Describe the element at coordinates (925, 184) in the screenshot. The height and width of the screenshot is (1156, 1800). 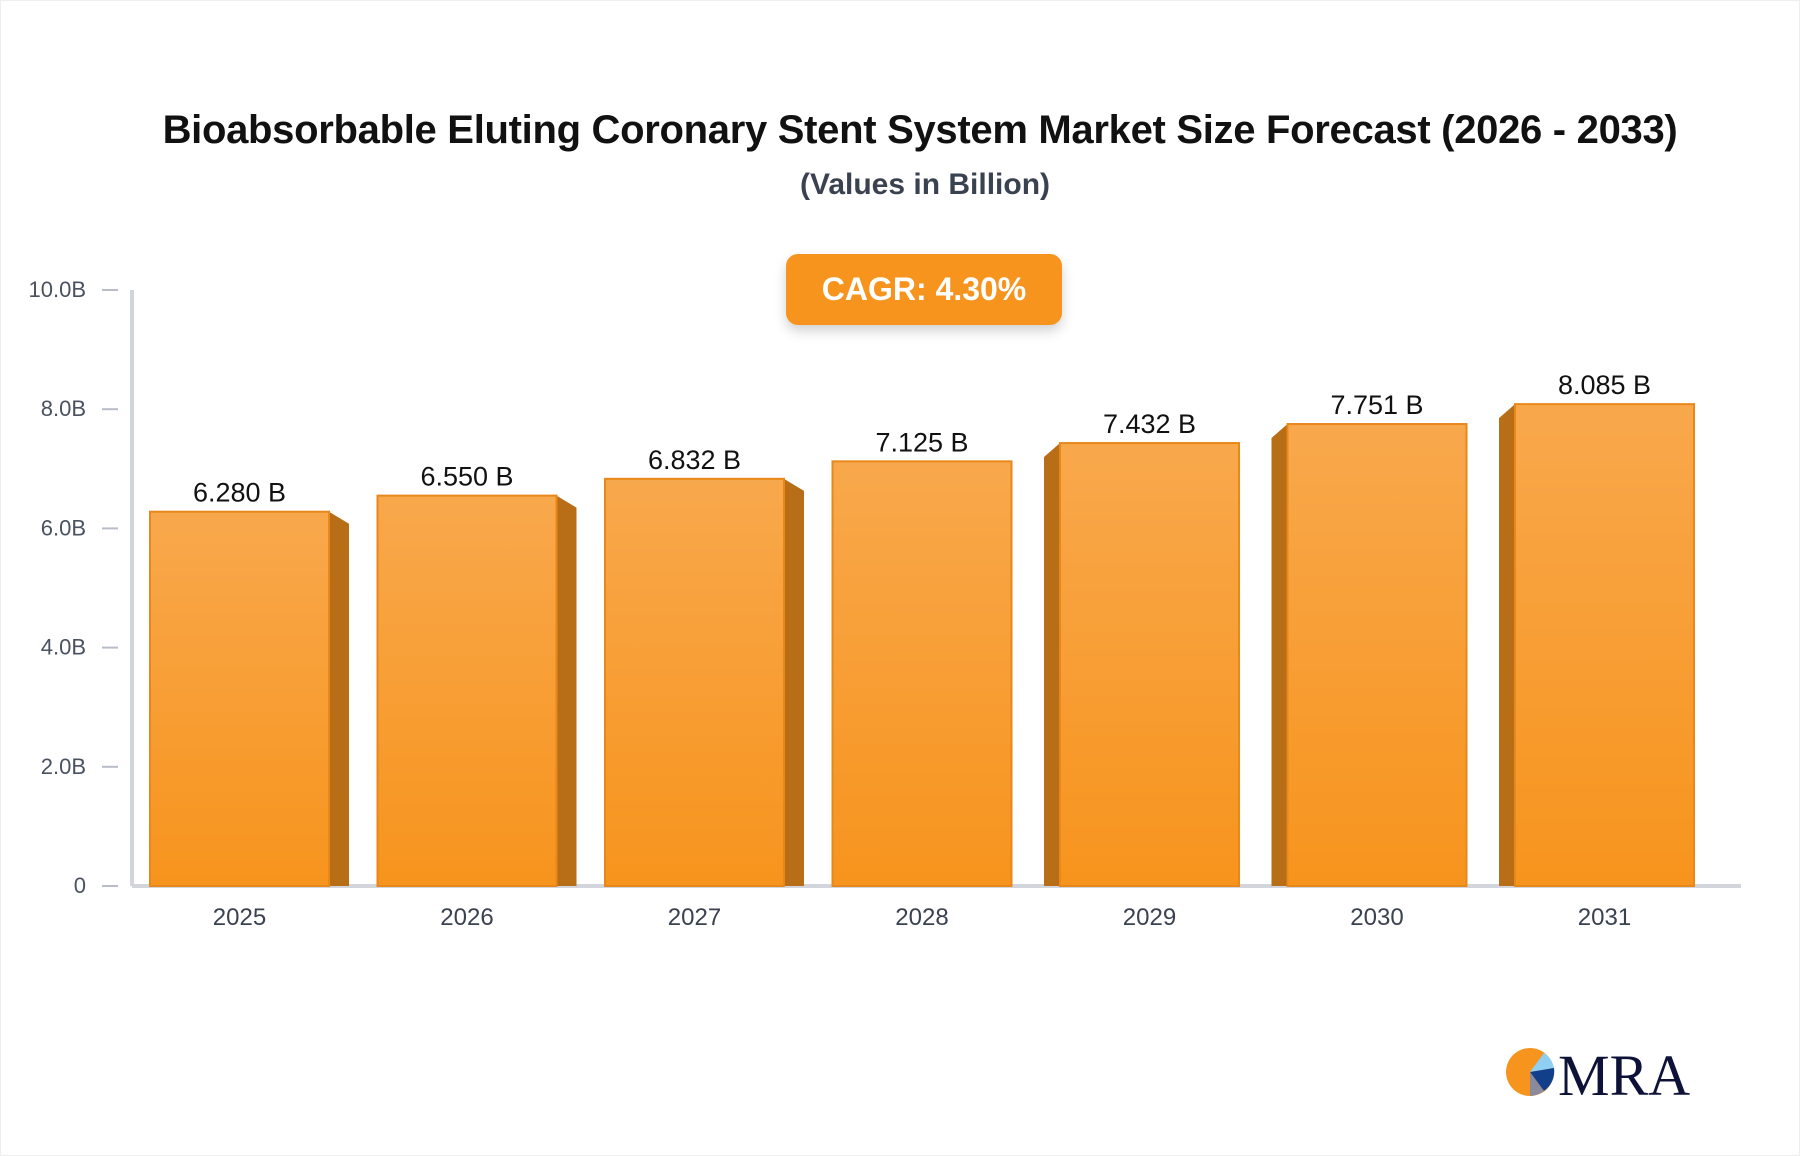
I see `chart-subtitle: (Values in Billion)` at that location.